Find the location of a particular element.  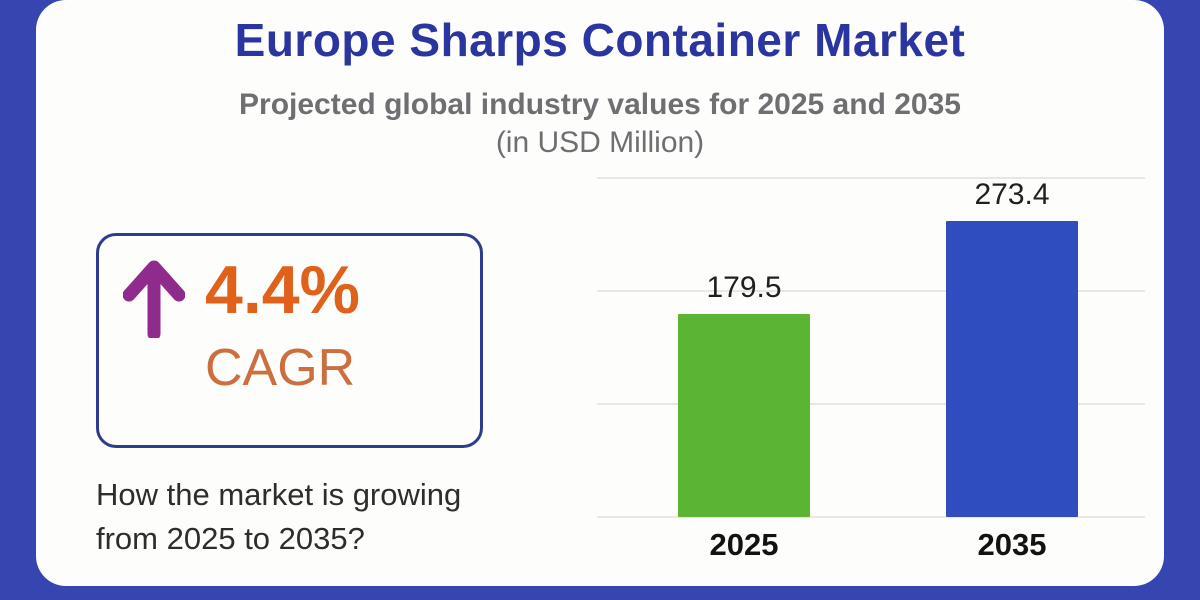

growth-question-line2: from 2025 to 2035? is located at coordinates (230, 538).